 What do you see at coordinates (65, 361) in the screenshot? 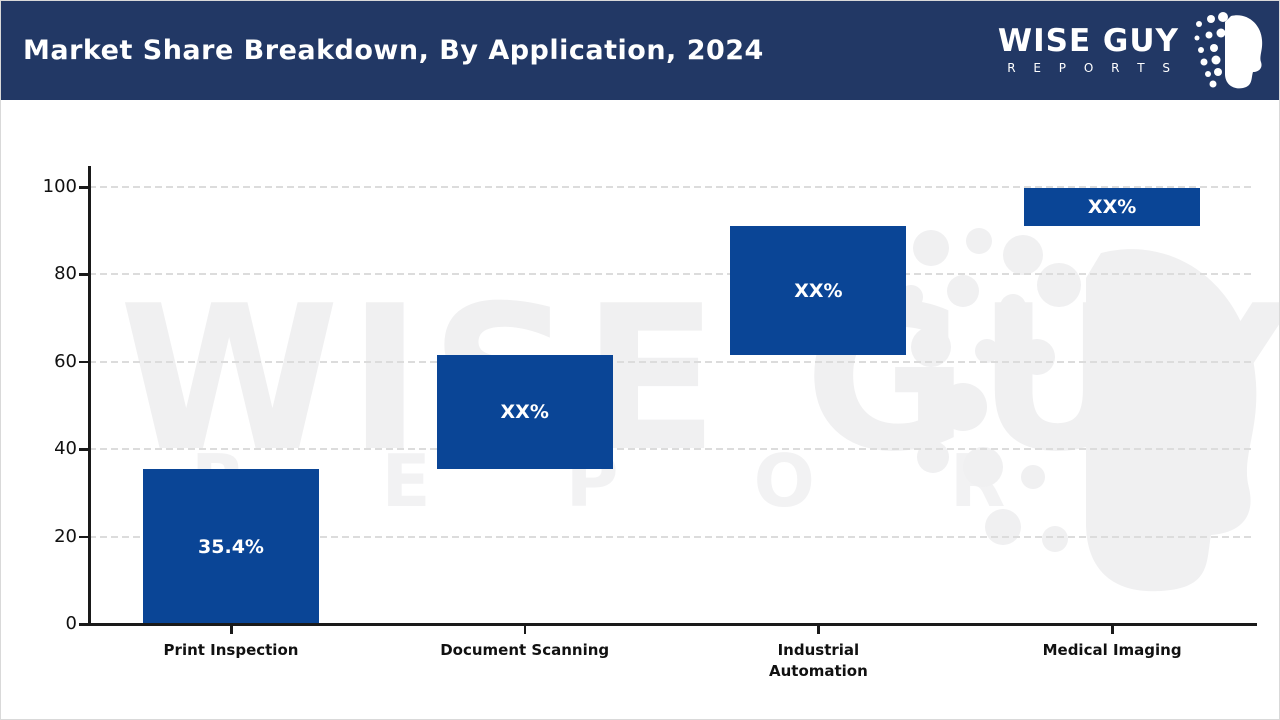
I see `y-tick-label: 60` at bounding box center [65, 361].